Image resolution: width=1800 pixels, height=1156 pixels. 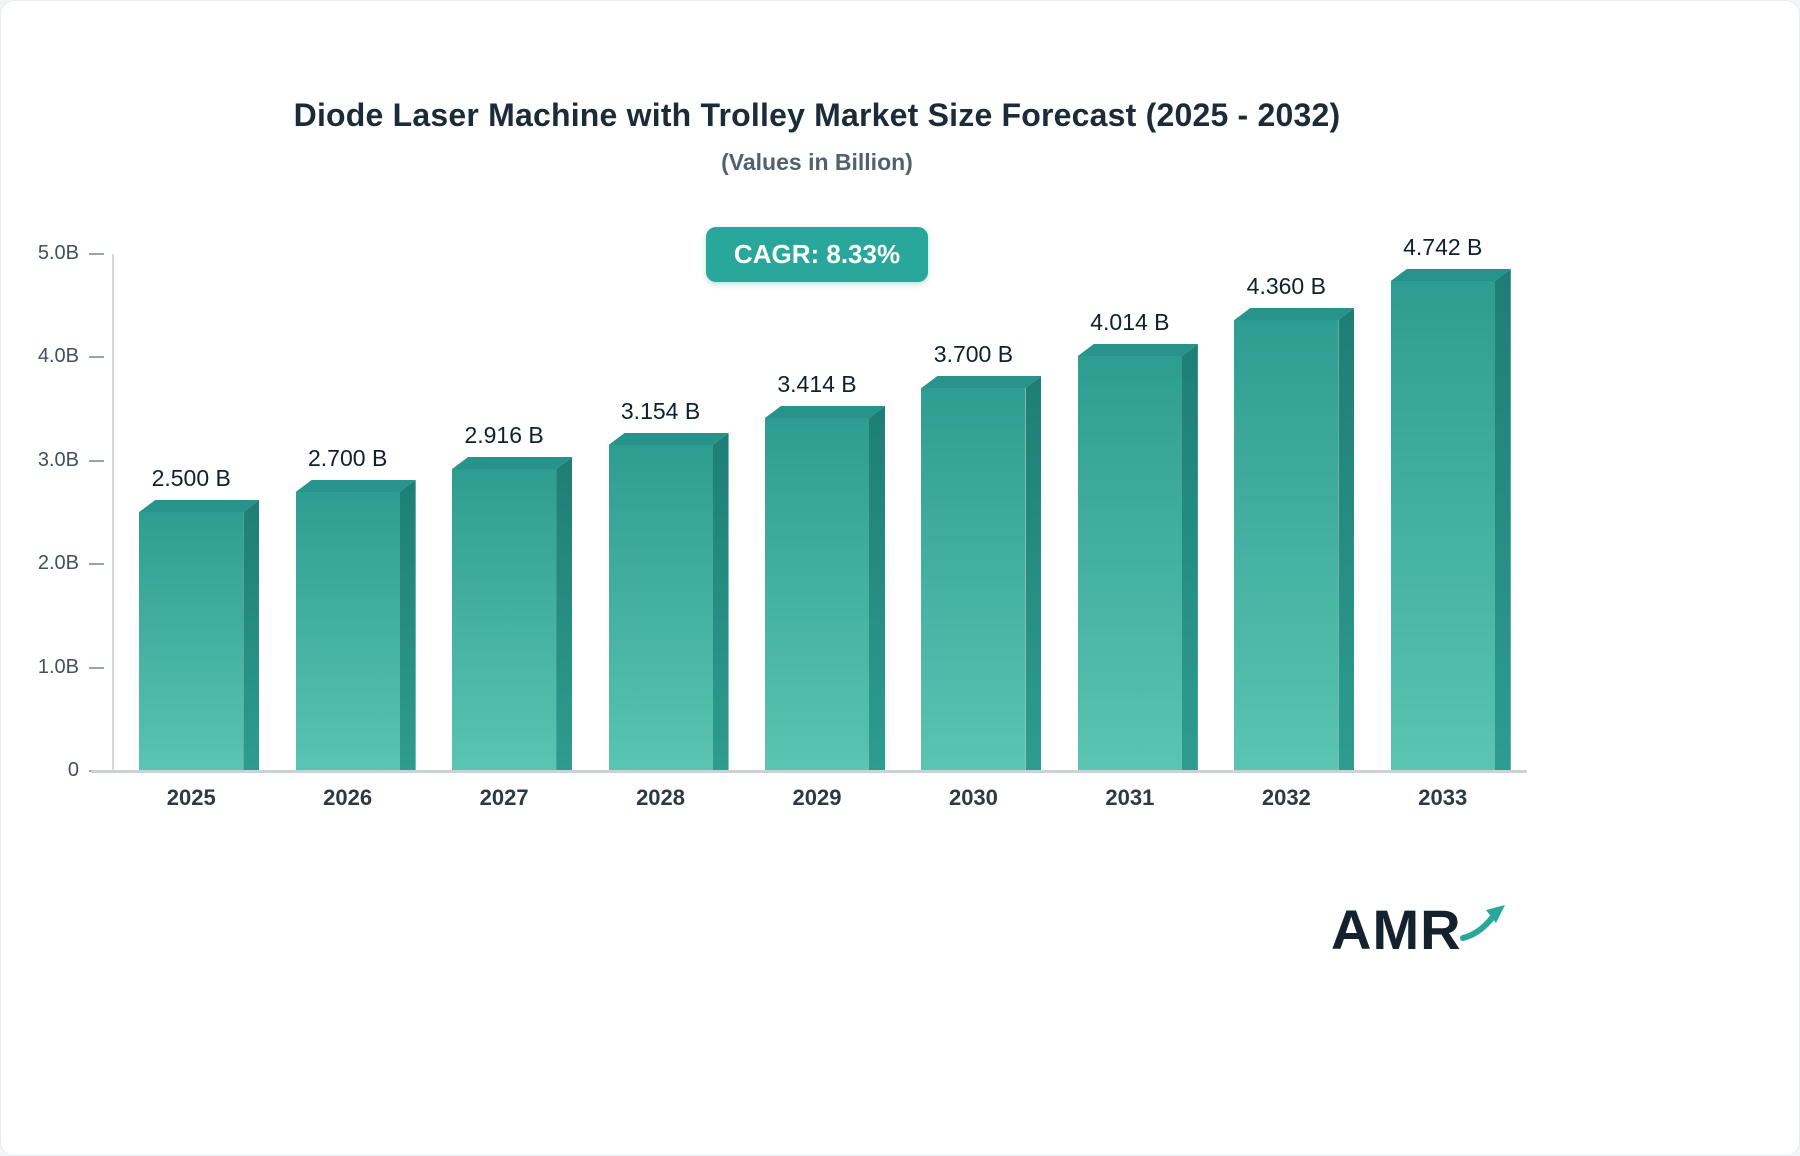 I want to click on x-axis-line, so click(x=809, y=771).